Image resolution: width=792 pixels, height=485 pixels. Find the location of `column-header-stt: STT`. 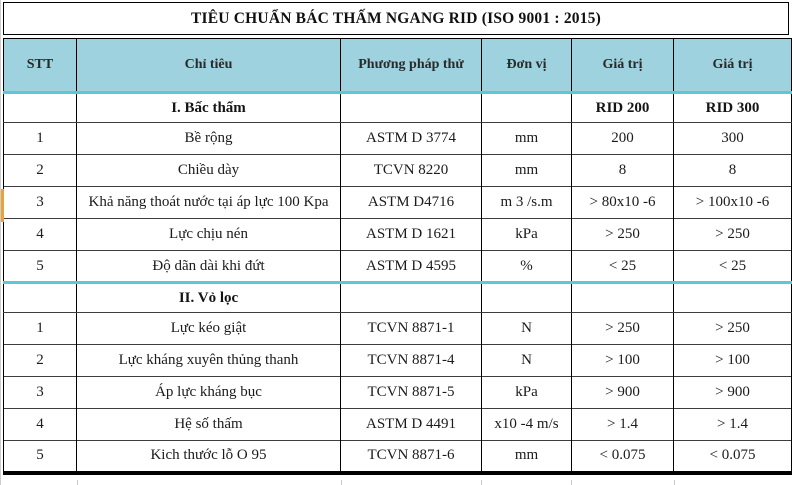

column-header-stt: STT is located at coordinates (40, 65).